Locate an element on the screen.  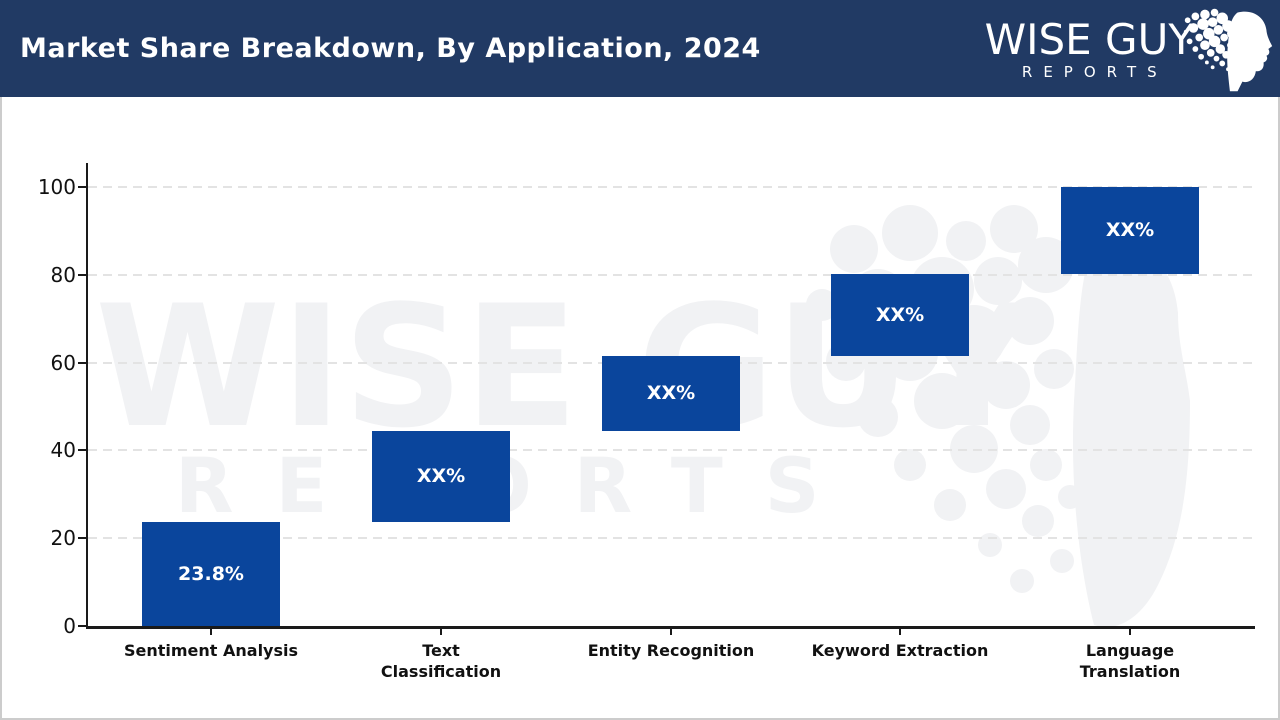
y-tick-label: 60 is located at coordinates (63, 362).